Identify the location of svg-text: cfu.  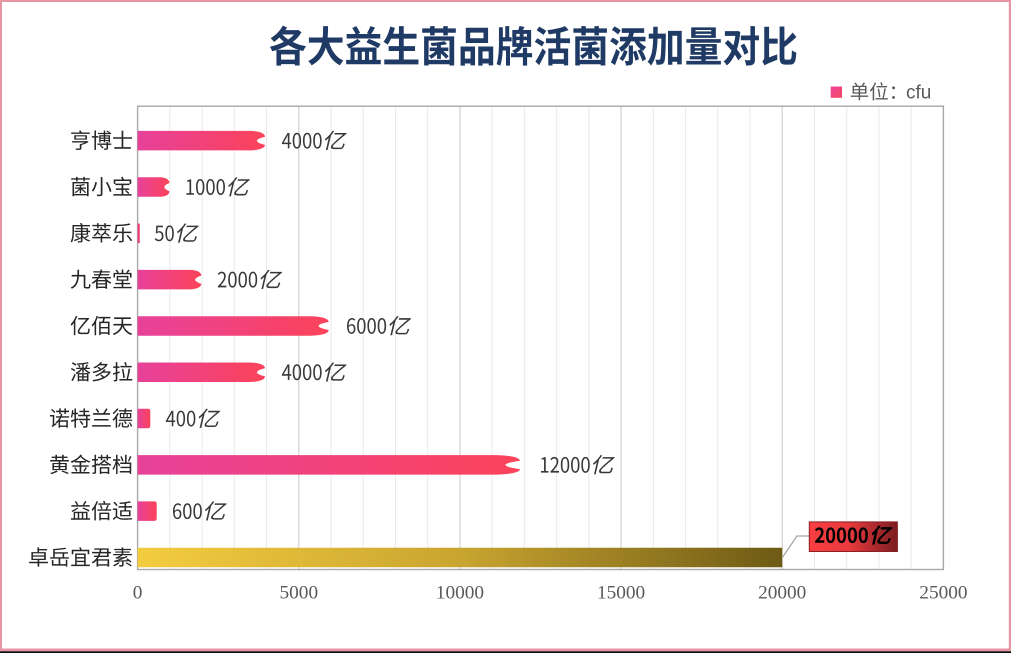
(918, 93).